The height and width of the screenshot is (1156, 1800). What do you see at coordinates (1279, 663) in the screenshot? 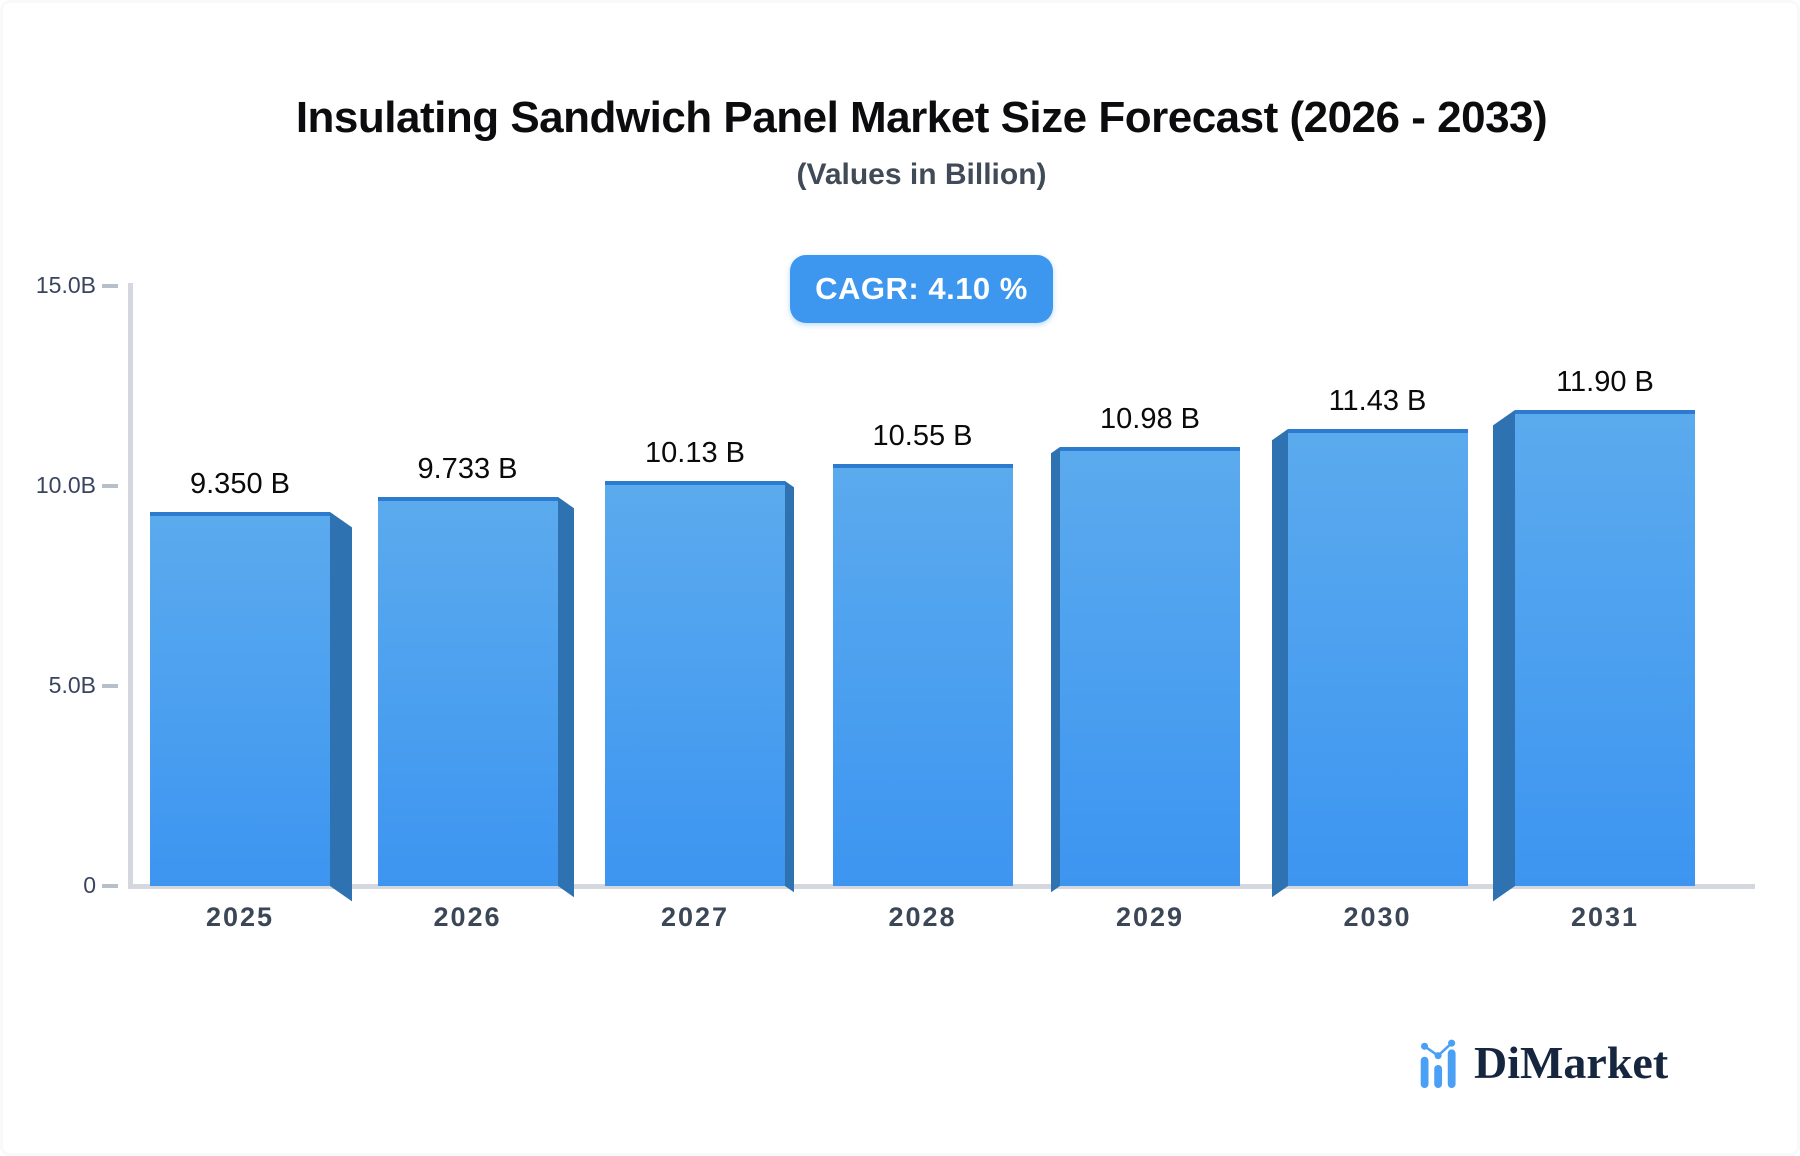
I see `bar-side-face-2030` at bounding box center [1279, 663].